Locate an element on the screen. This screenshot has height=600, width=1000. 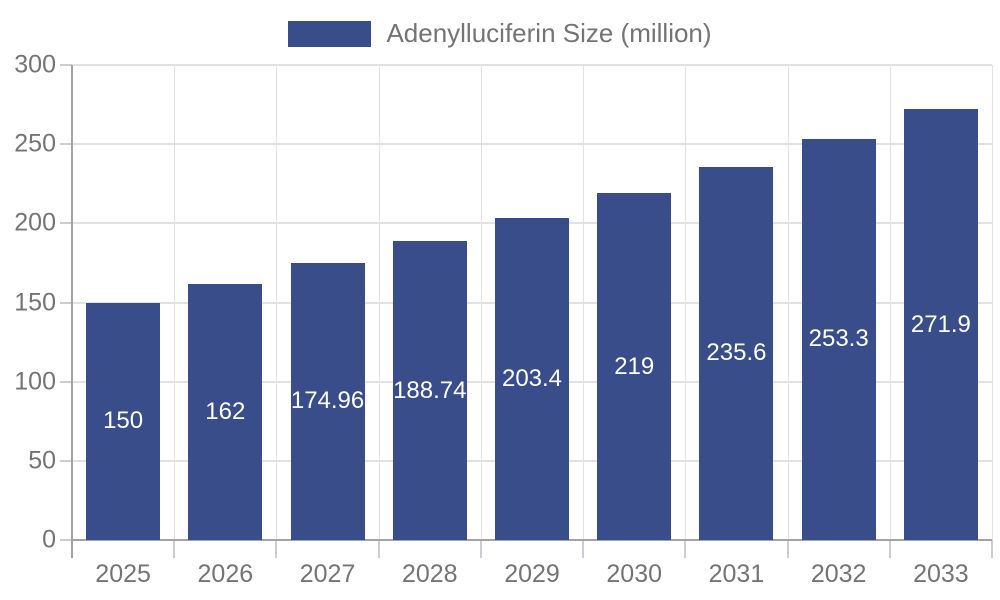
bar-value-label: 253.3 is located at coordinates (838, 339).